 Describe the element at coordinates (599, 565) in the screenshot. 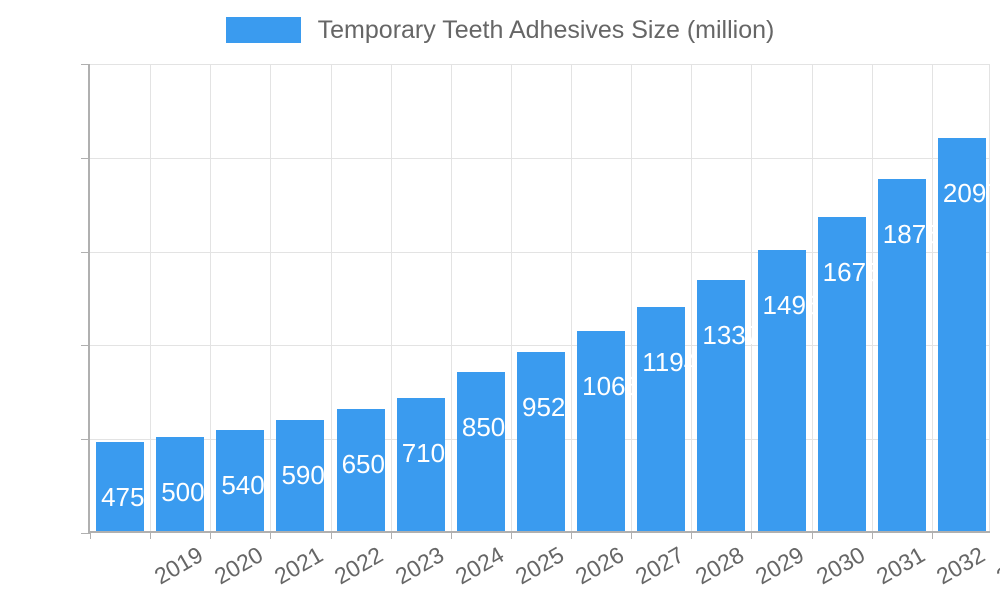

I see `x-axis-tick-label: 2026` at that location.